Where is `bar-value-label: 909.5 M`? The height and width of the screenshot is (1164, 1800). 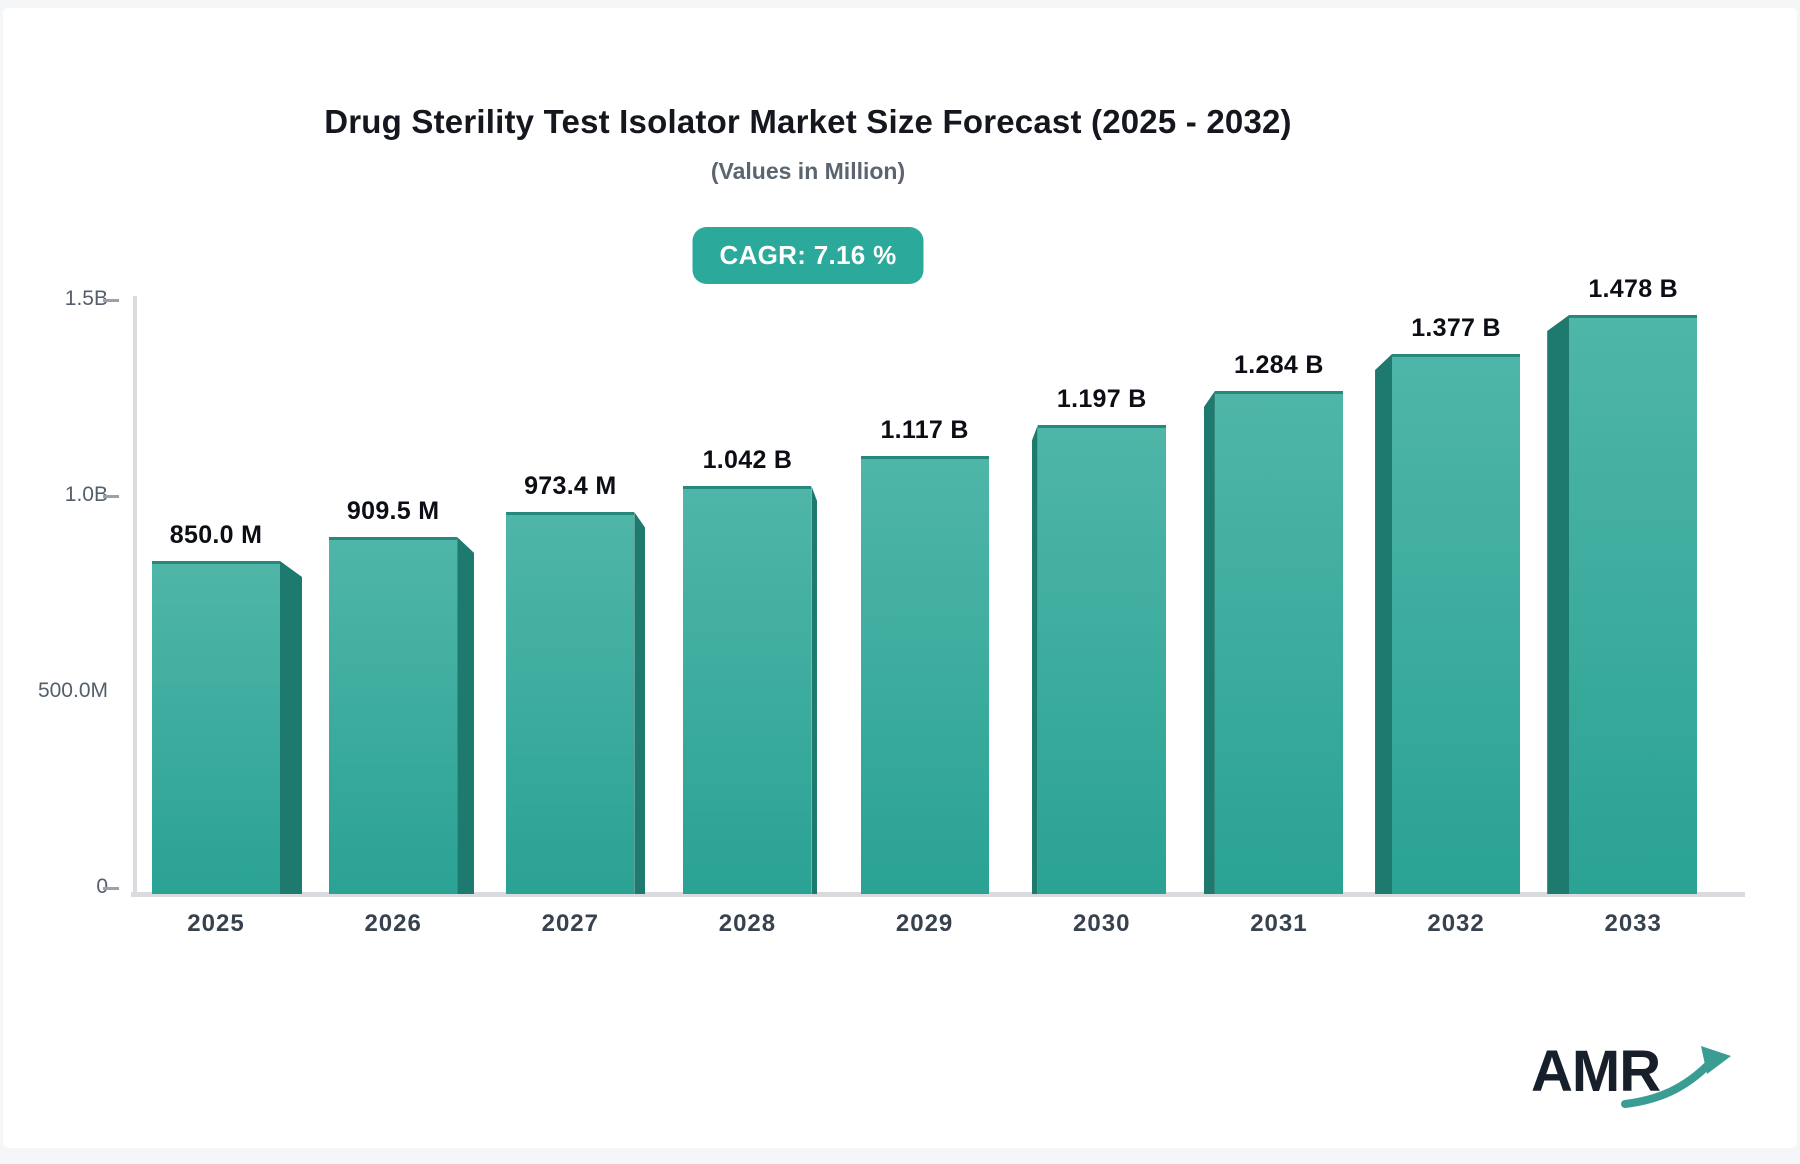 bar-value-label: 909.5 M is located at coordinates (393, 511).